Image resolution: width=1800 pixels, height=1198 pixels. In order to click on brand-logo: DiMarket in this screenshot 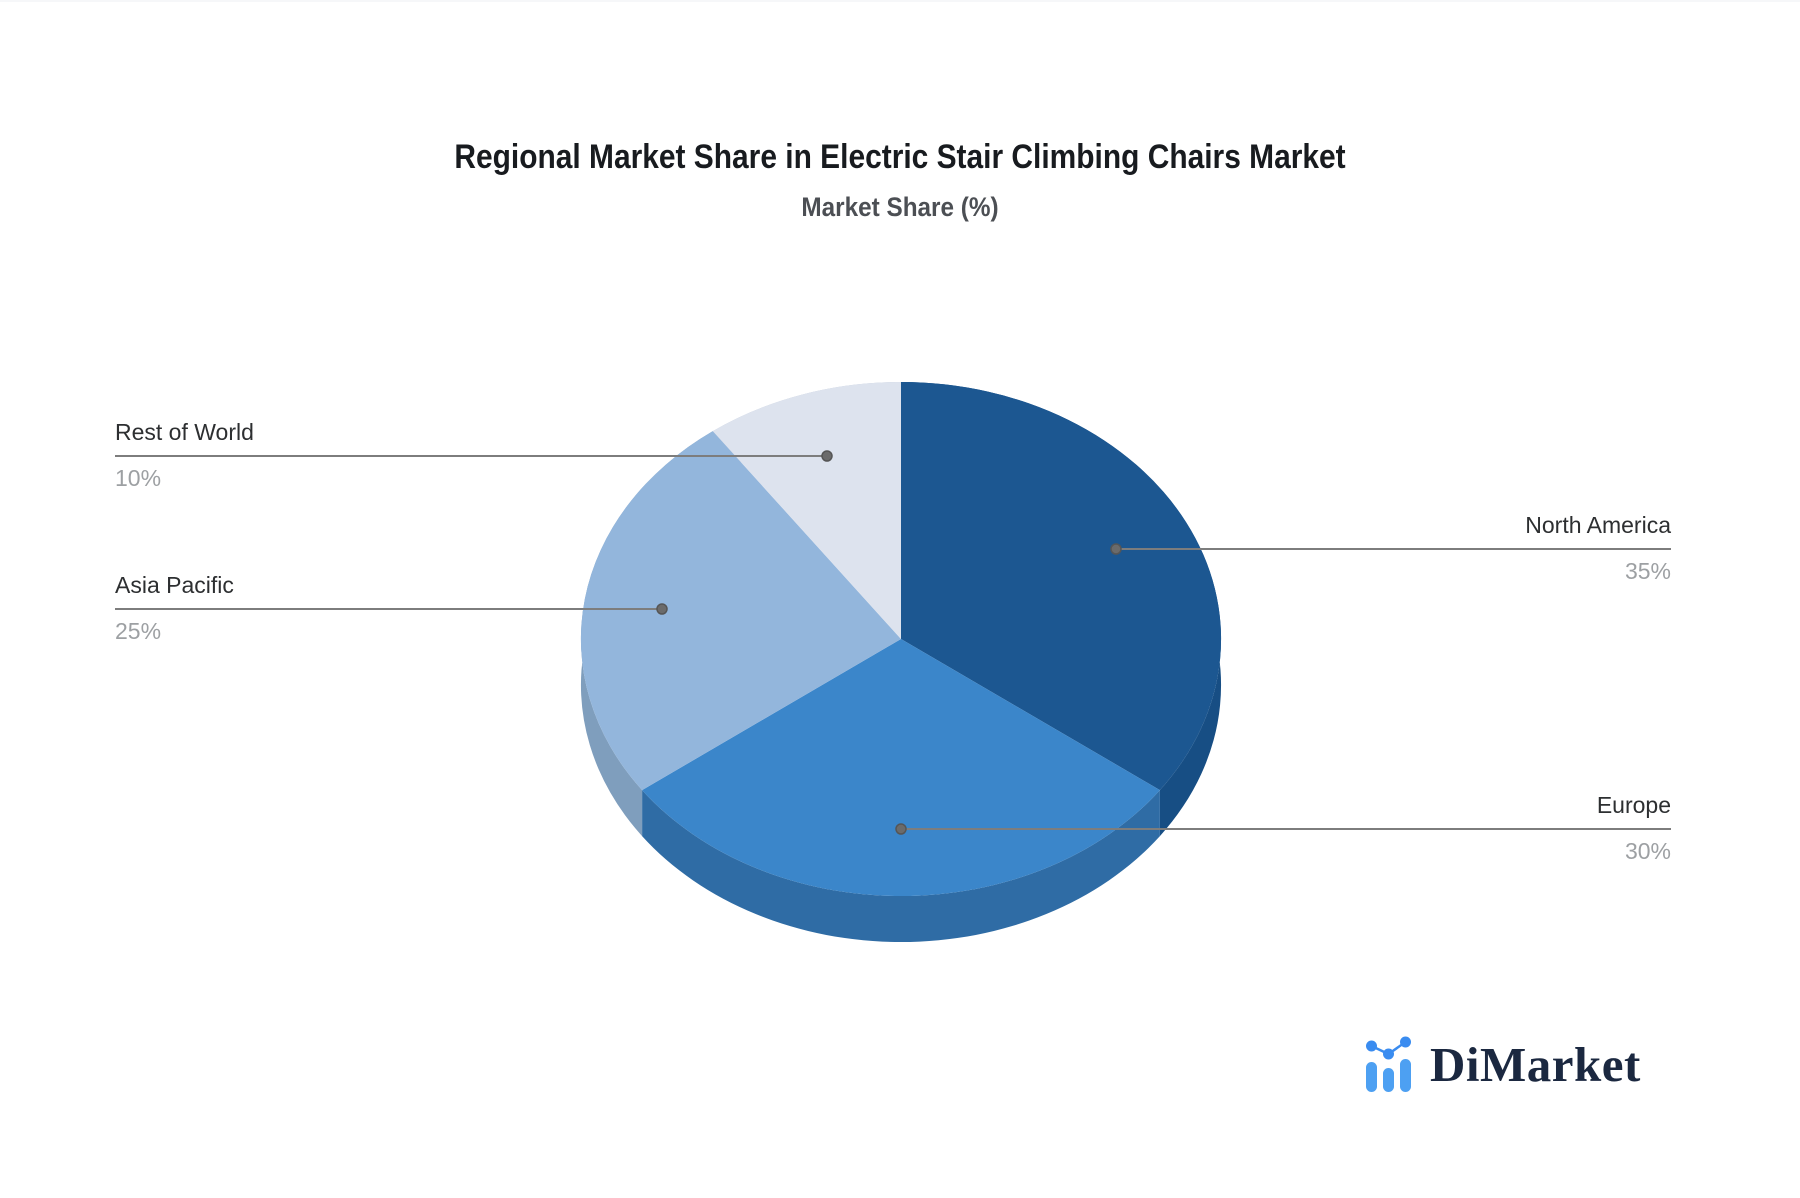, I will do `click(1508, 1064)`.